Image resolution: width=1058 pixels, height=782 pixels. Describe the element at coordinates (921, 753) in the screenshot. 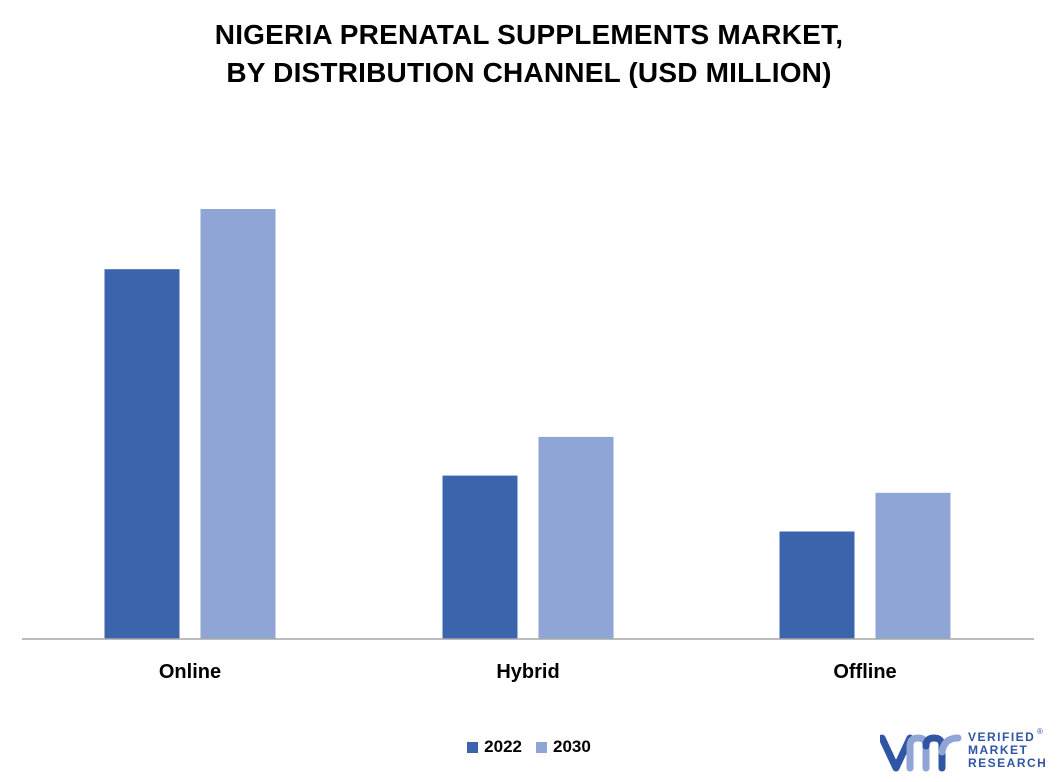

I see `vmr-logo-mark-icon` at that location.